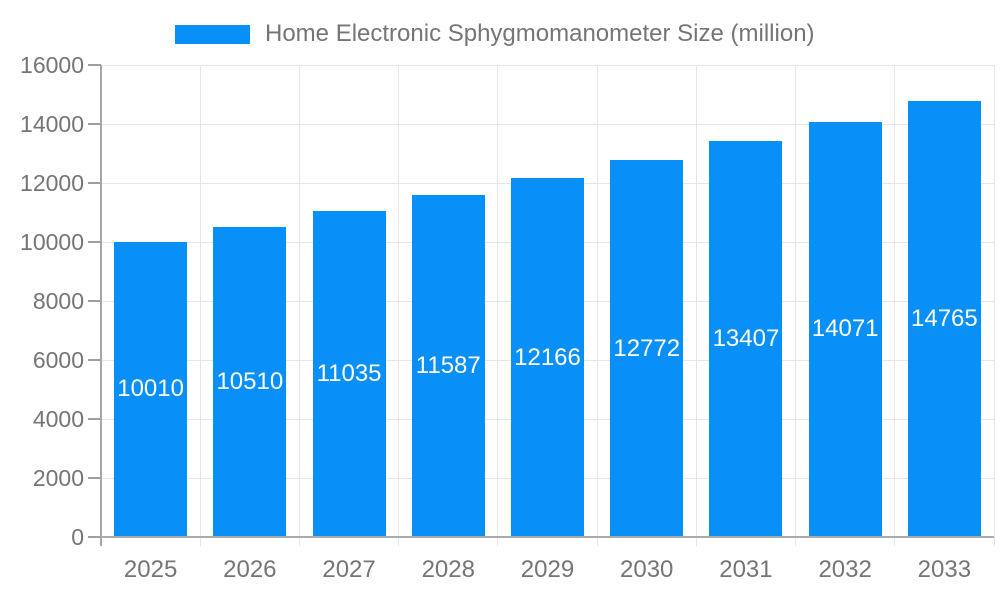 The image size is (1000, 600). What do you see at coordinates (58, 301) in the screenshot?
I see `y-axis-tick-label: 8000` at bounding box center [58, 301].